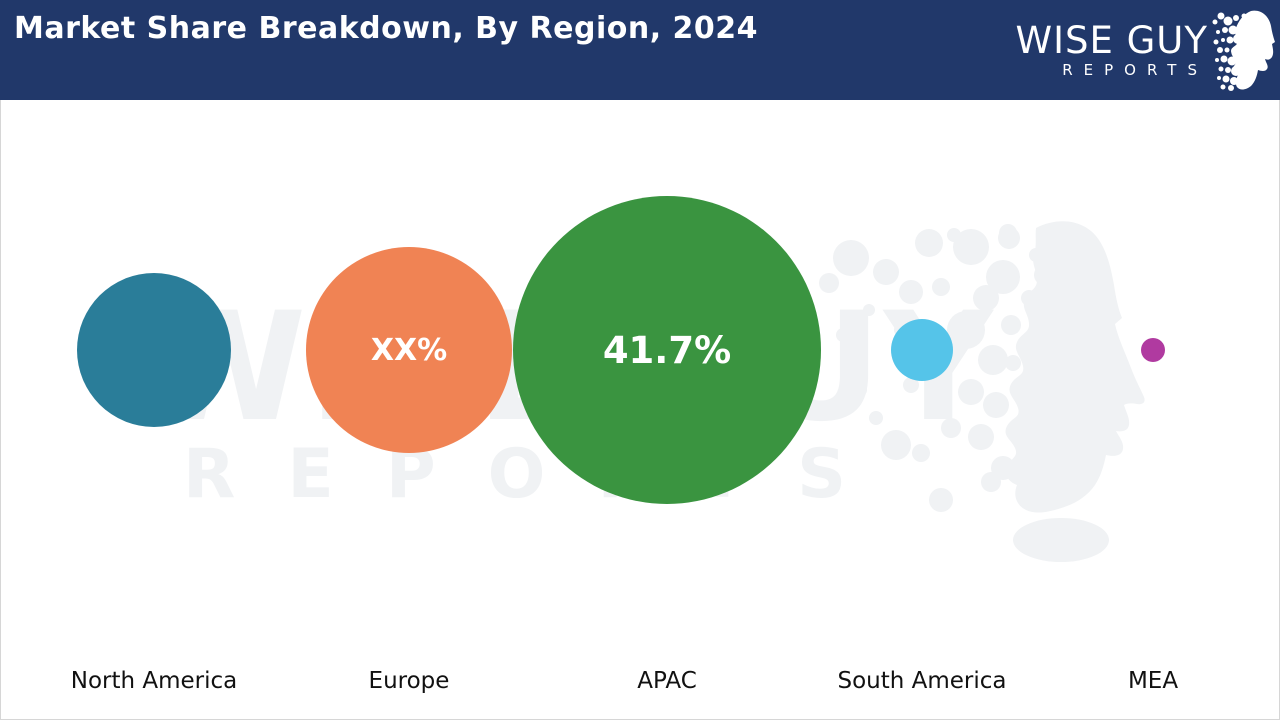 The image size is (1280, 720). I want to click on bubble-value-label: 41.7%, so click(667, 350).